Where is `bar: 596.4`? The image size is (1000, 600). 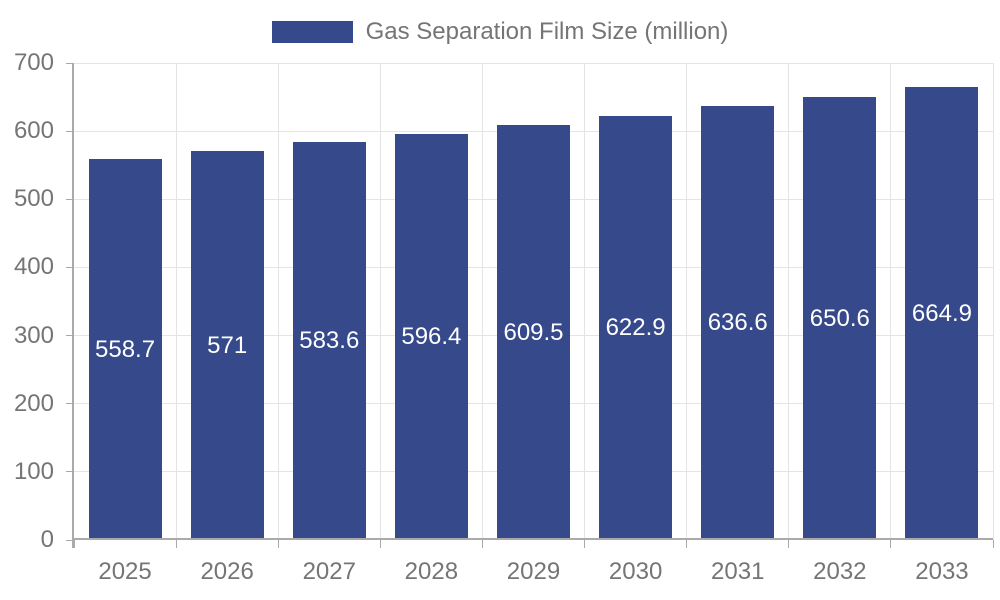 bar: 596.4 is located at coordinates (431, 337).